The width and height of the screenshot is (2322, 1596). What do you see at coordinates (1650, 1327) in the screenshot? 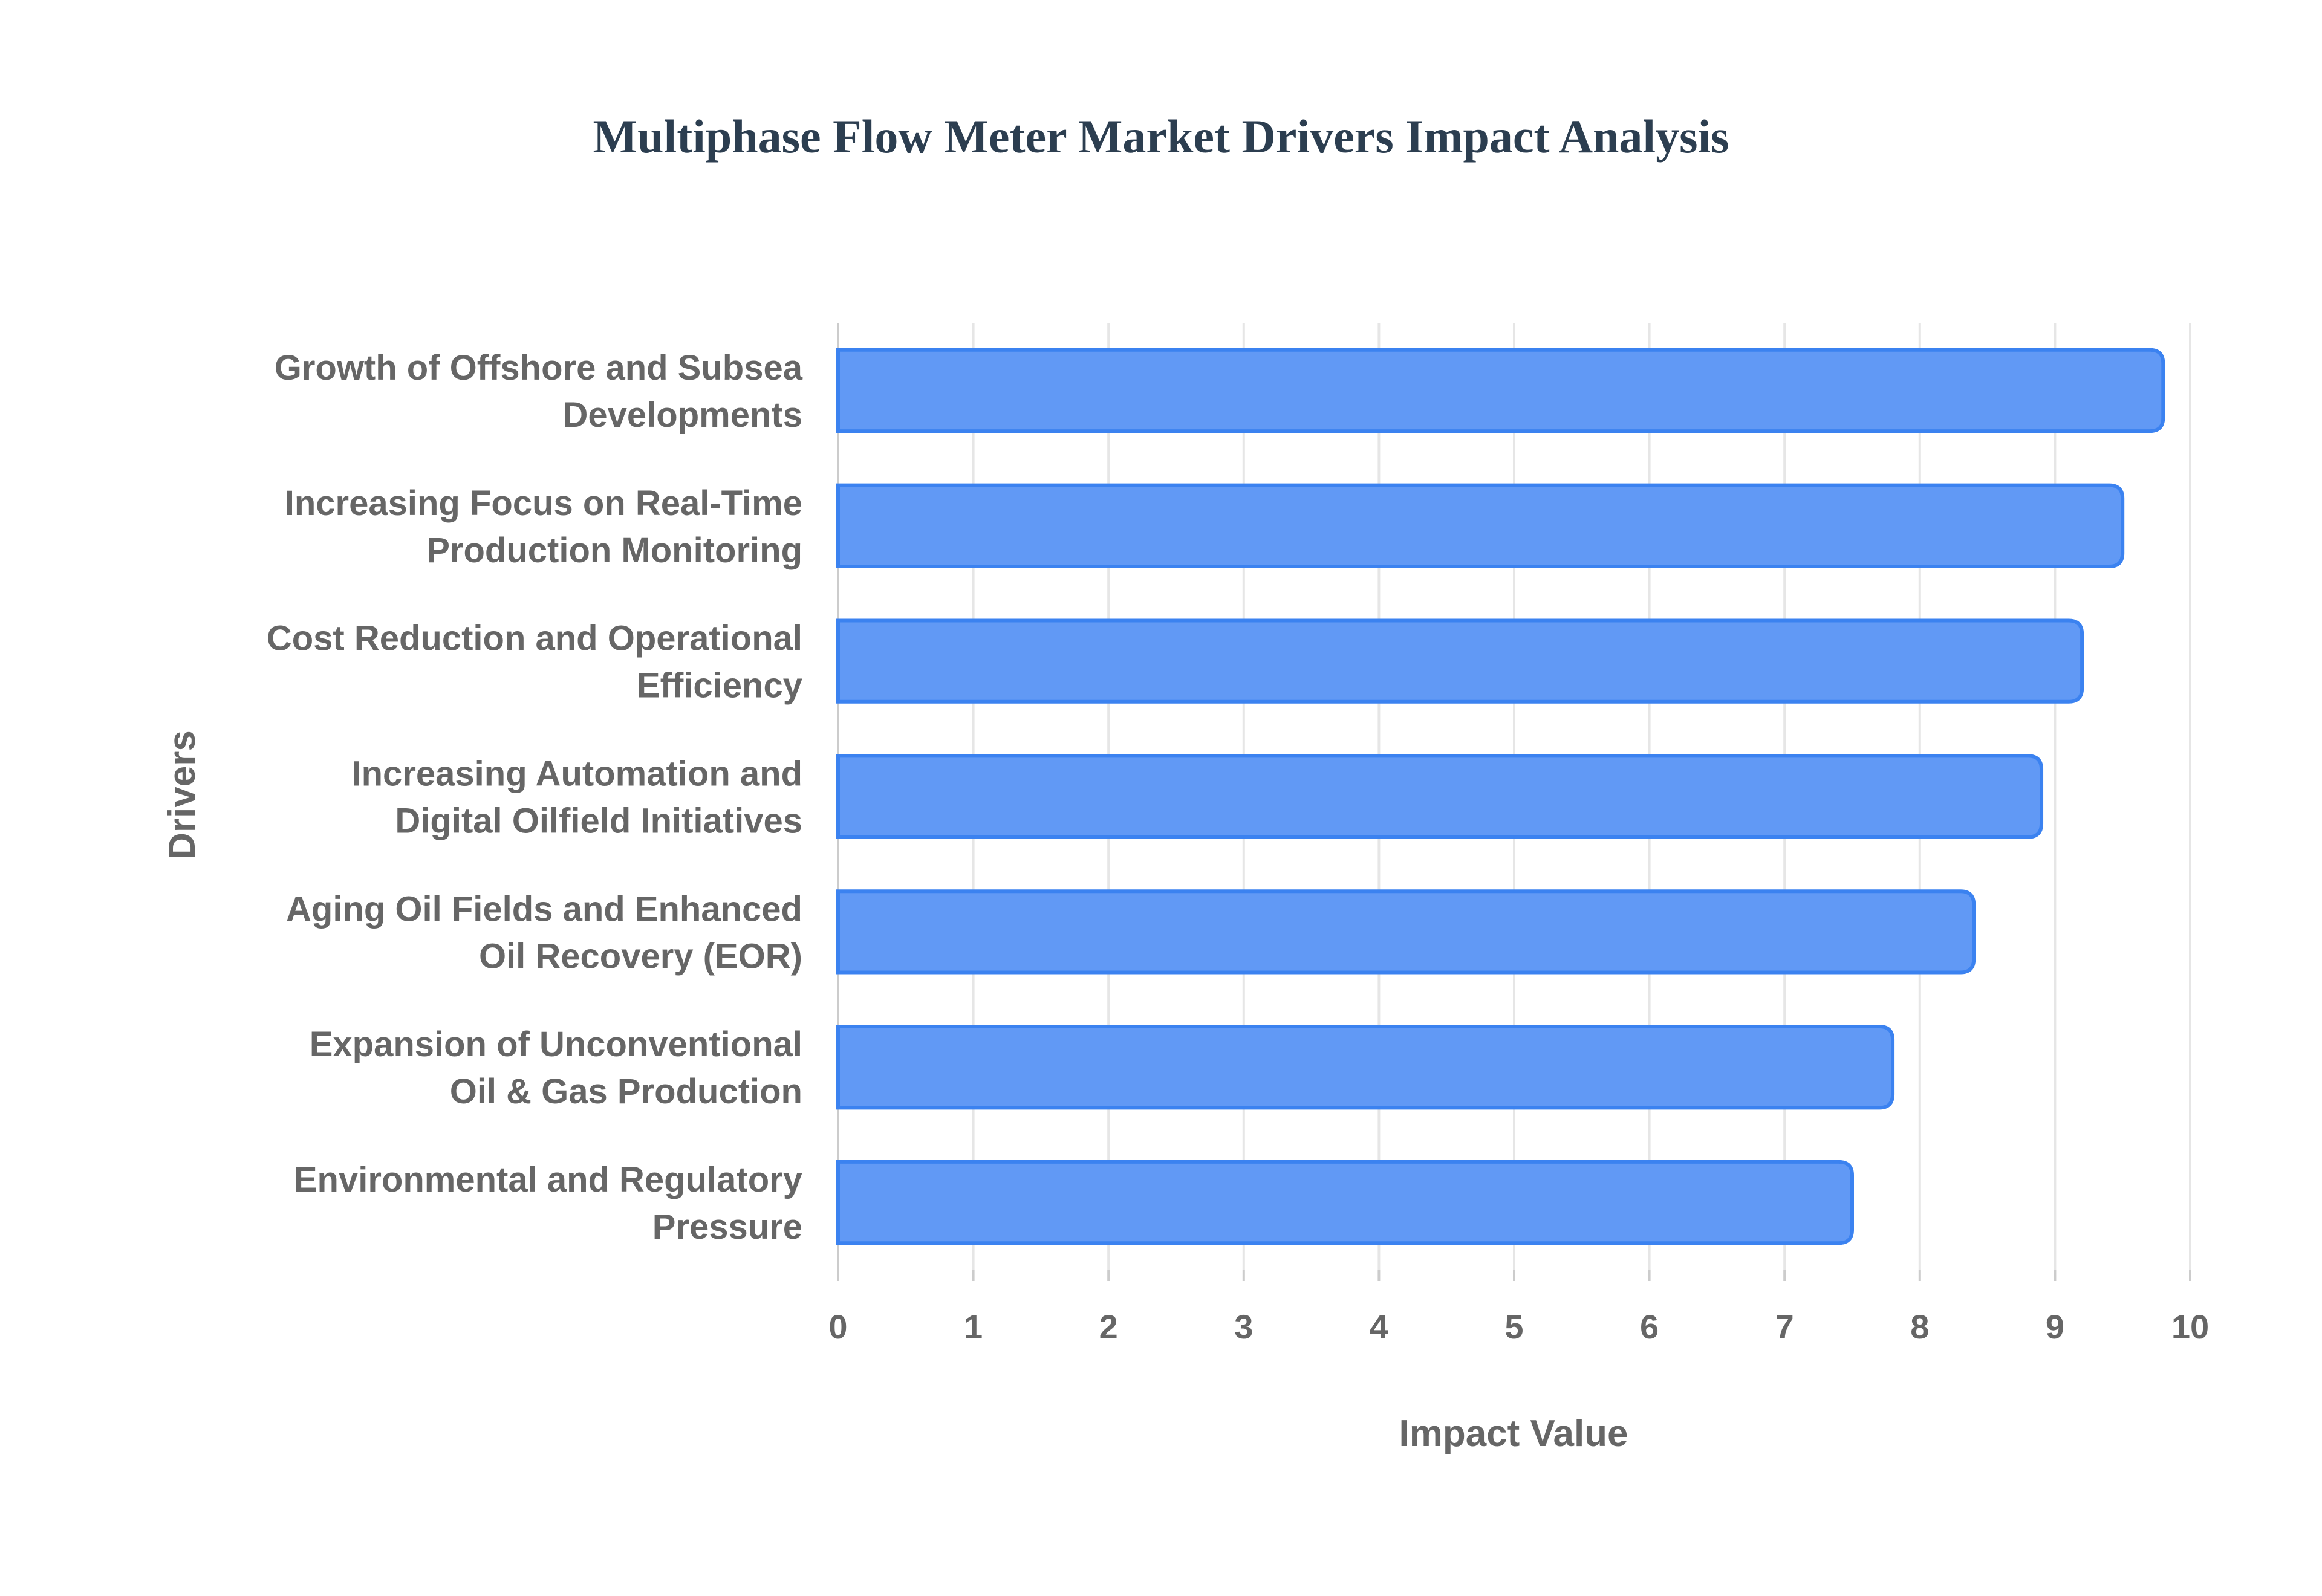
I see `x-tick-label: 6` at bounding box center [1650, 1327].